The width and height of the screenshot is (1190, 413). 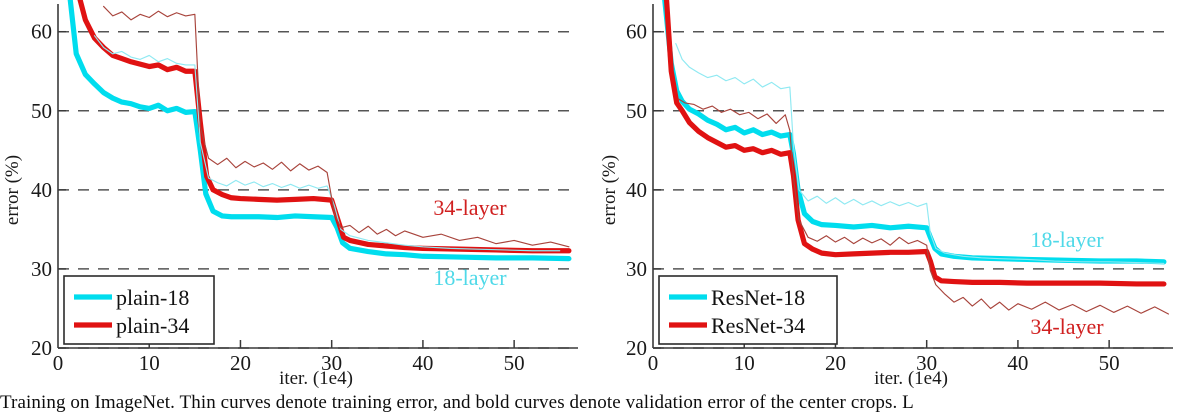 What do you see at coordinates (758, 297) in the screenshot?
I see `legend-label-ResNet-18: ResNet-18` at bounding box center [758, 297].